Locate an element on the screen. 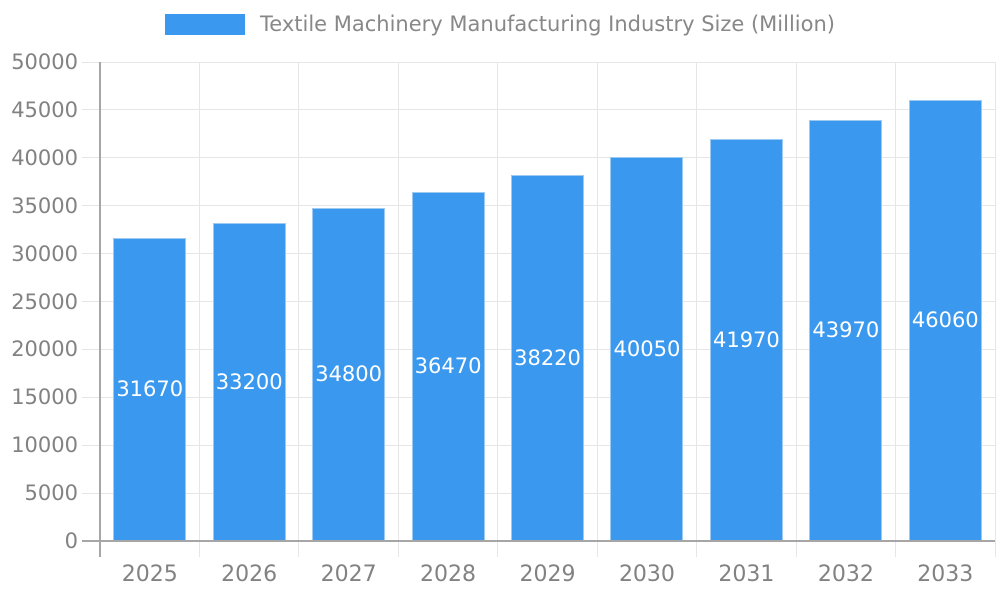 Image resolution: width=1000 pixels, height=600 pixels. bar-value-label: 31670 is located at coordinates (150, 389).